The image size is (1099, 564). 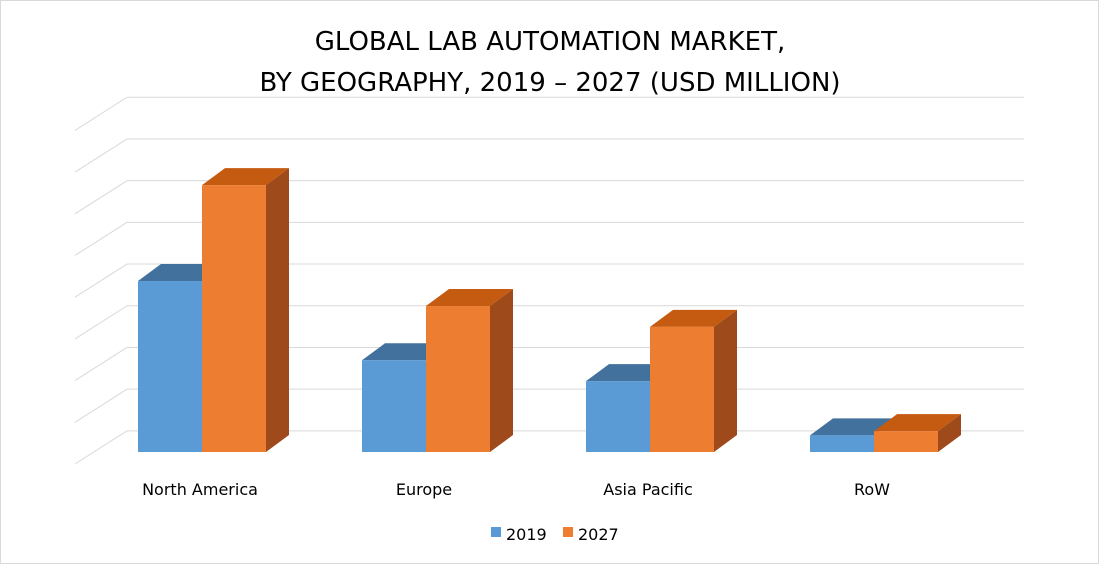 What do you see at coordinates (496, 532) in the screenshot?
I see `legend-swatch-2019` at bounding box center [496, 532].